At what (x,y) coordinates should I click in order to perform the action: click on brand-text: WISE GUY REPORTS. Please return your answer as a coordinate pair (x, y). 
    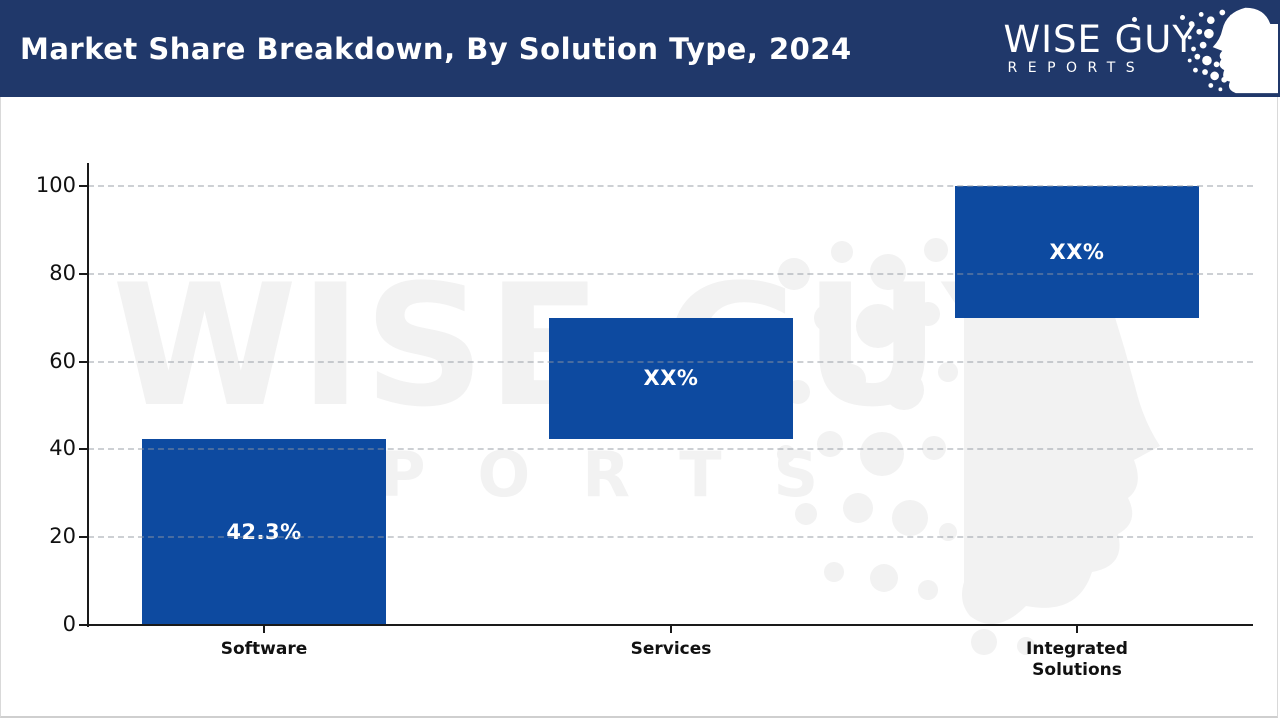
    Looking at the image, I should click on (1099, 45).